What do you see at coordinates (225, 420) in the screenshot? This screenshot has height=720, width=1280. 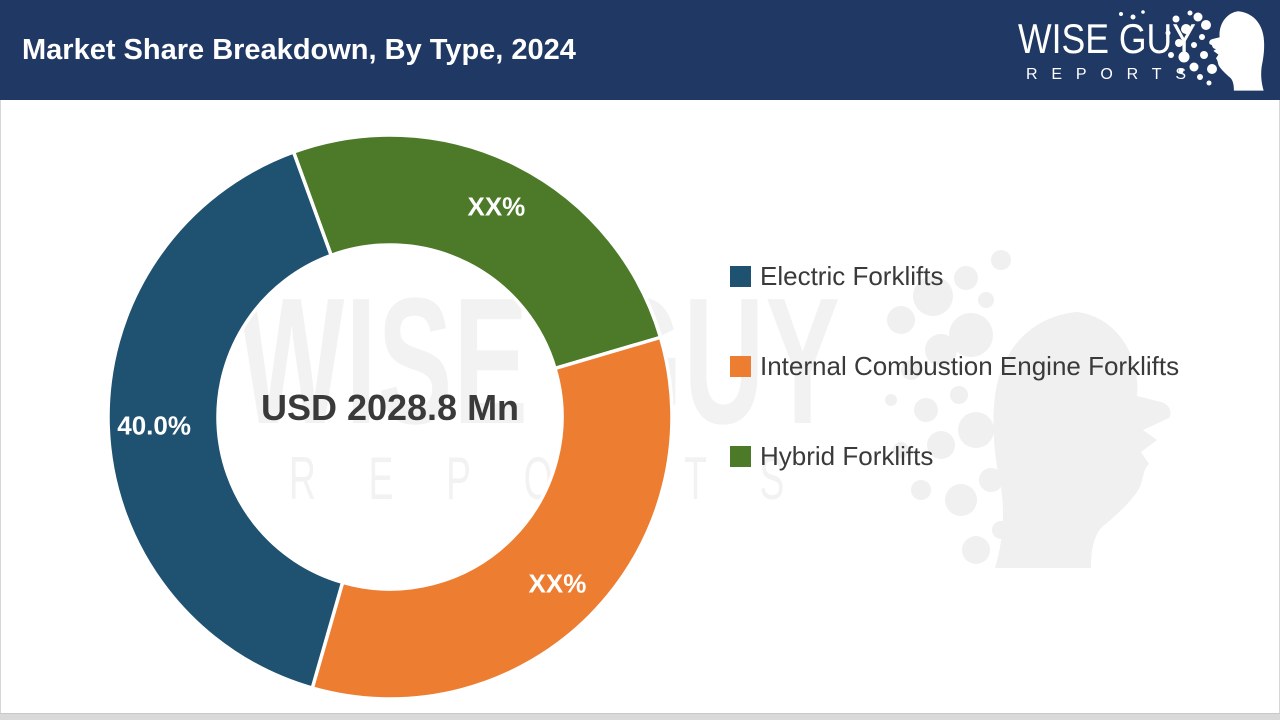 I see `donut-slice-electric-forklifts` at bounding box center [225, 420].